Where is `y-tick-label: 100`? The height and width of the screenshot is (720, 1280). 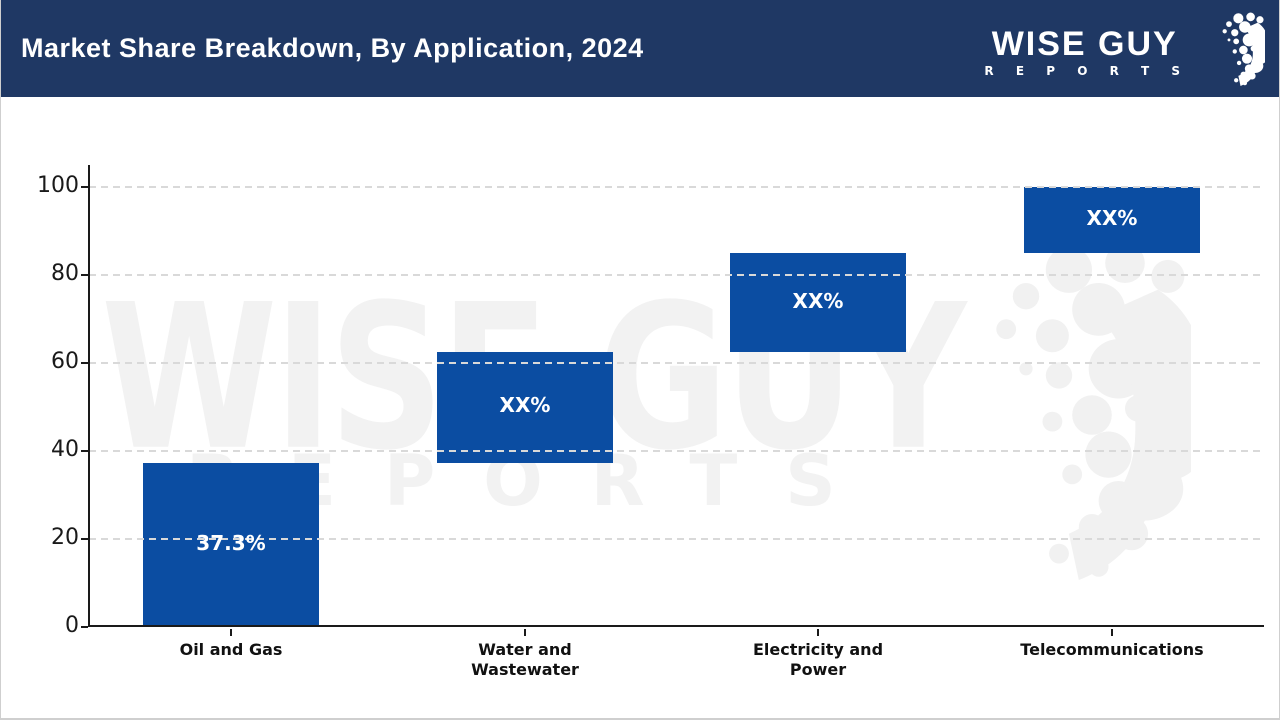 y-tick-label: 100 is located at coordinates (58, 185).